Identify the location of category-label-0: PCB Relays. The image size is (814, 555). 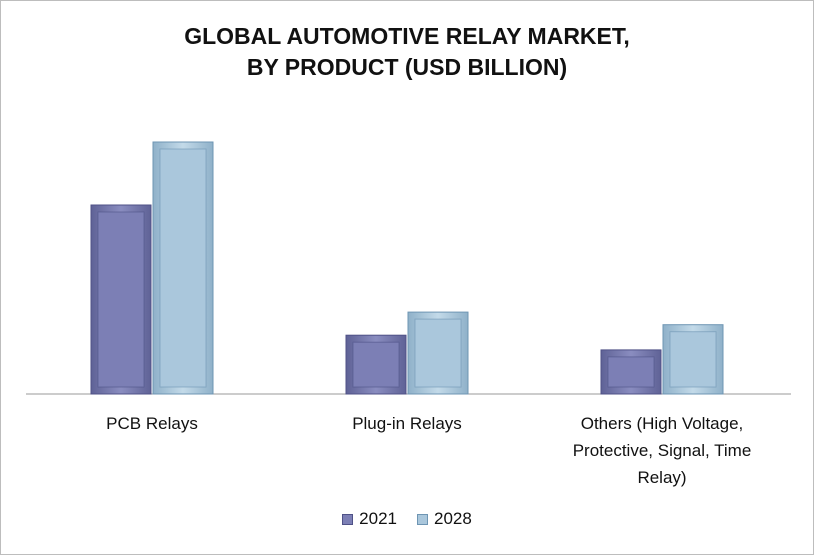
(152, 423).